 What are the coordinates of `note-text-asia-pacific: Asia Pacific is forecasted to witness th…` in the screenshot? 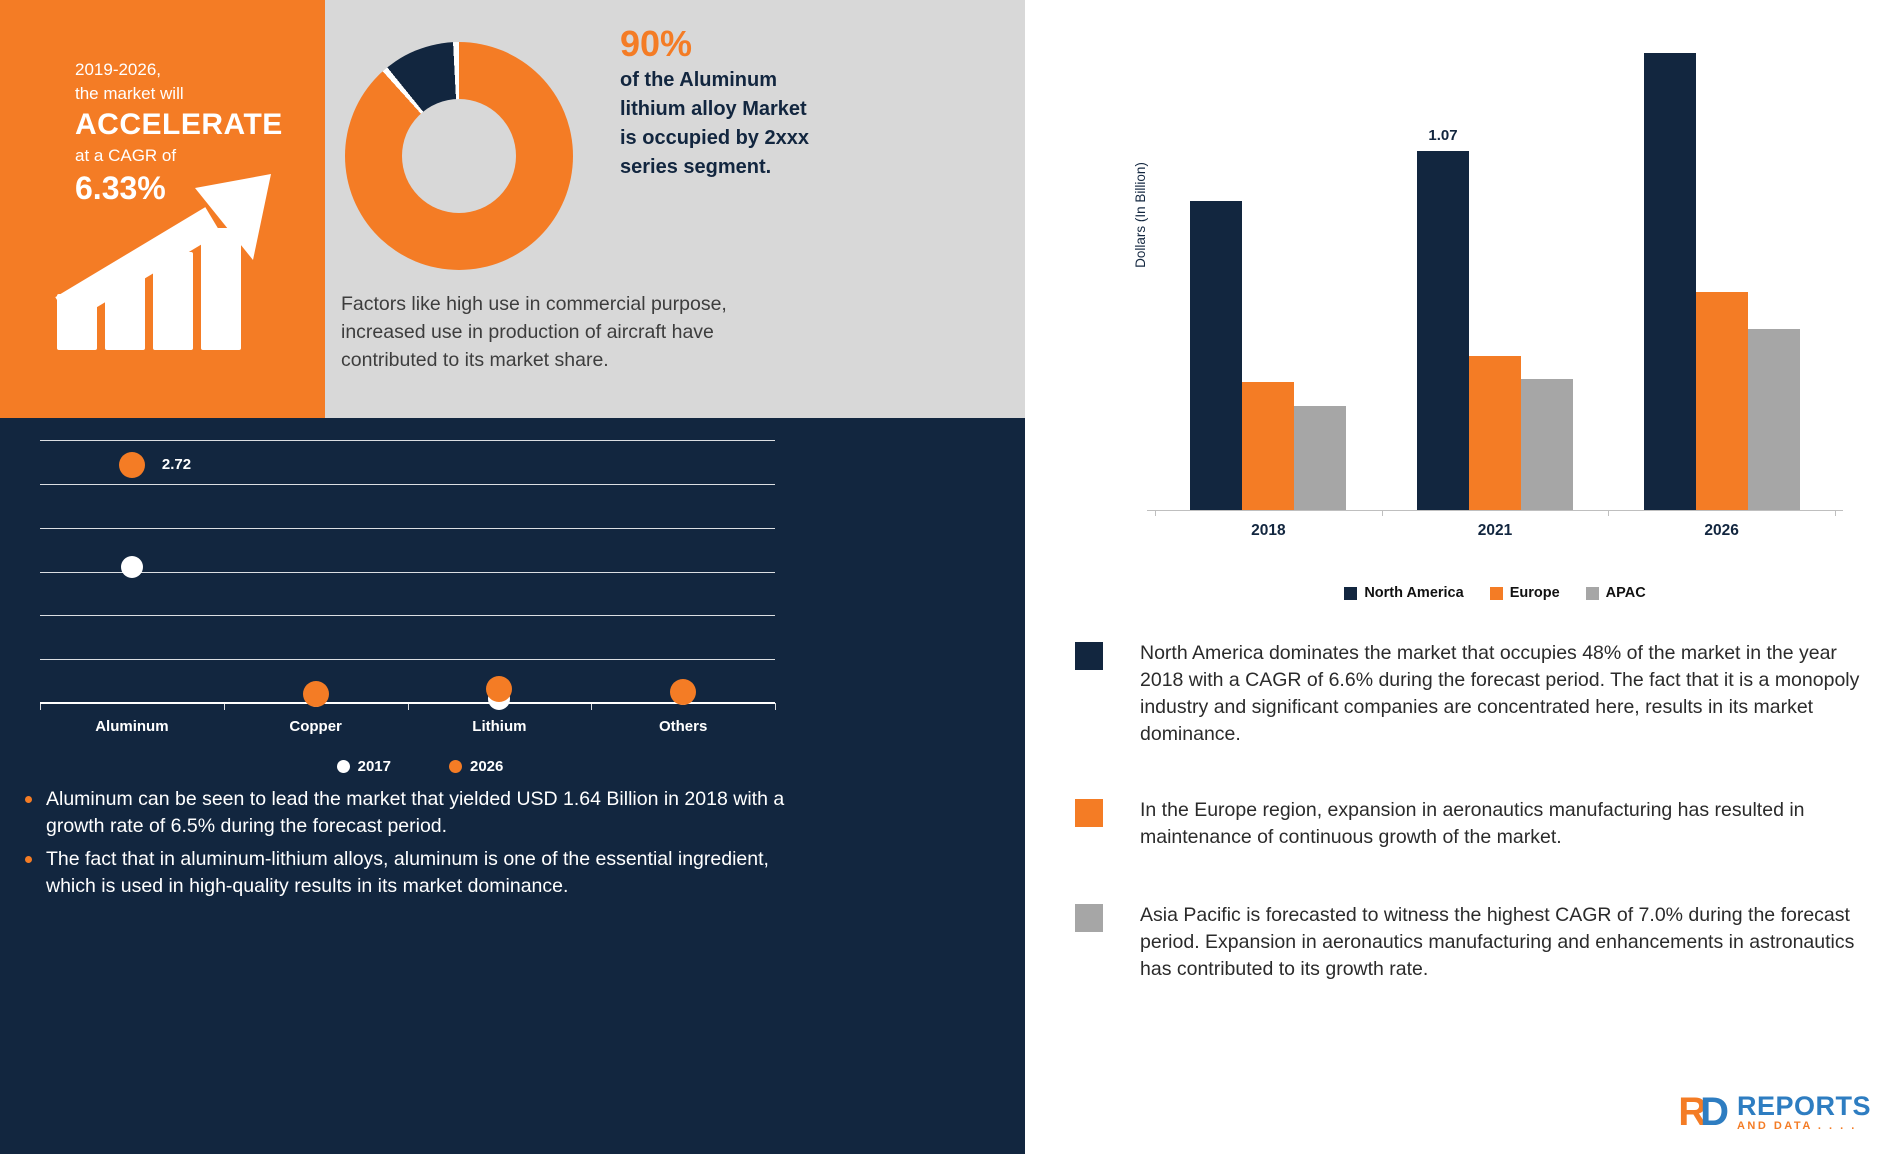 It's located at (1497, 942).